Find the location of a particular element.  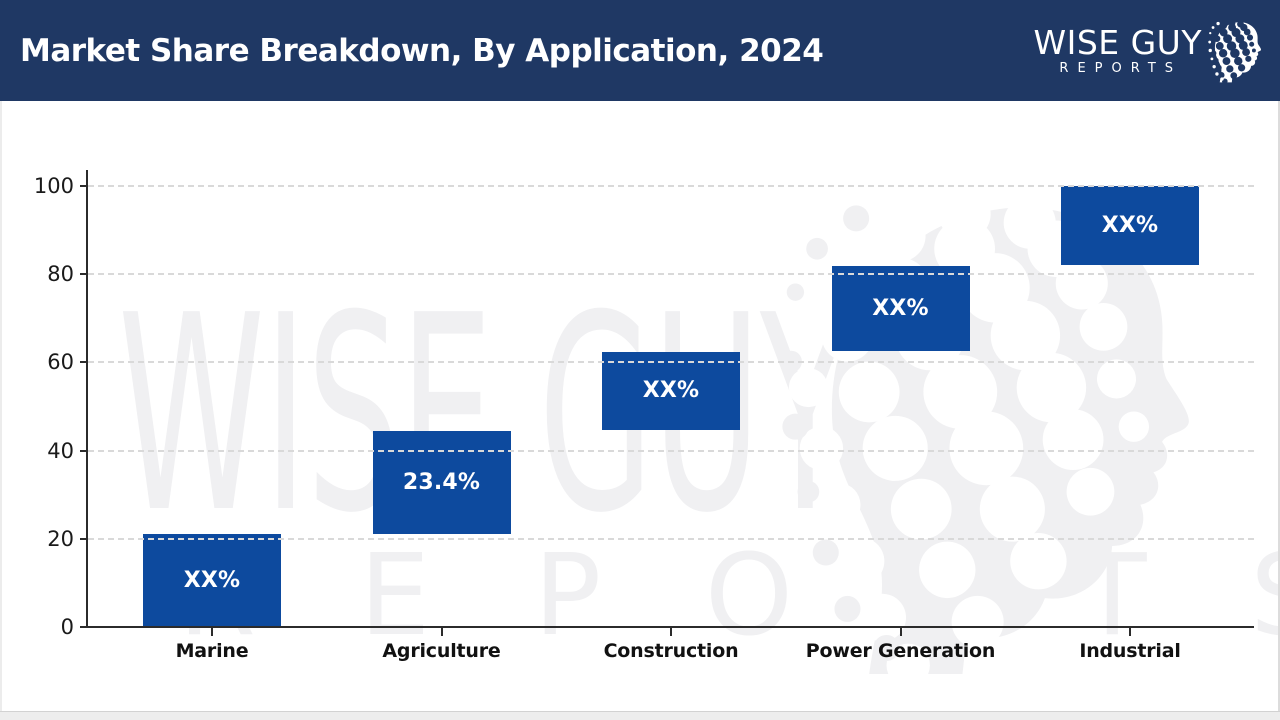

bar-construction: XX% is located at coordinates (671, 390).